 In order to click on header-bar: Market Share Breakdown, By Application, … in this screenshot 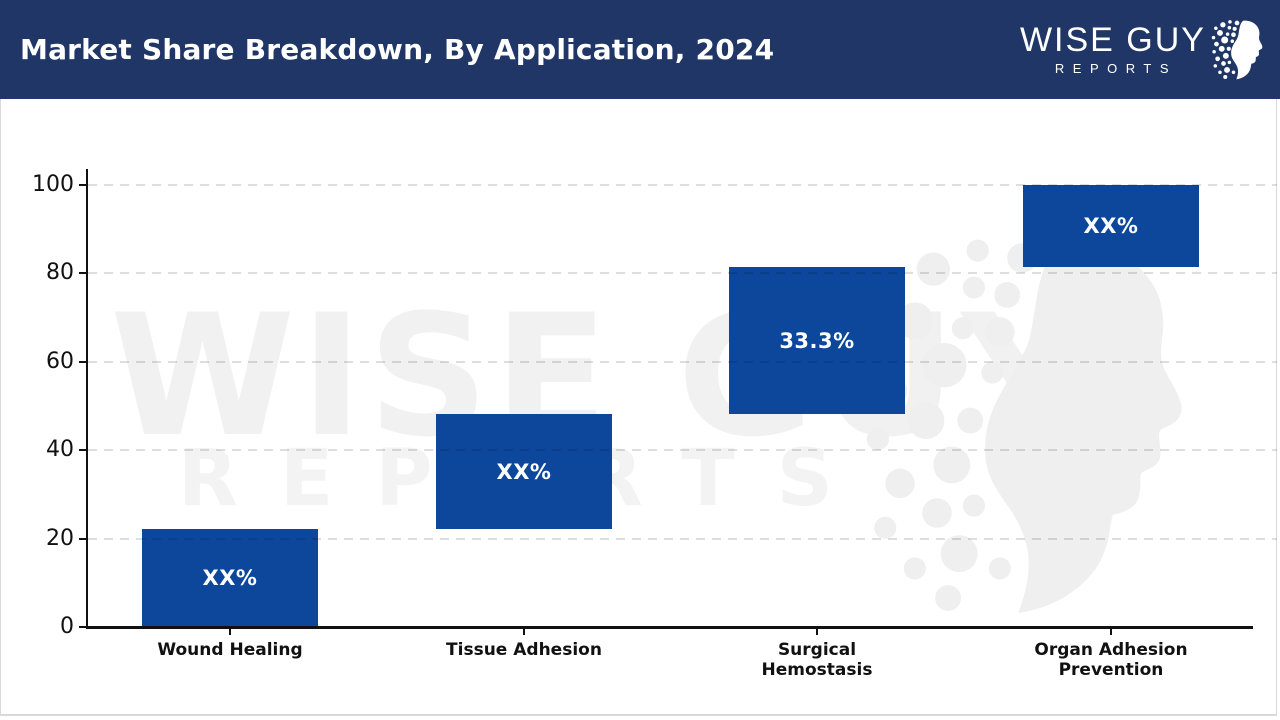, I will do `click(640, 49)`.